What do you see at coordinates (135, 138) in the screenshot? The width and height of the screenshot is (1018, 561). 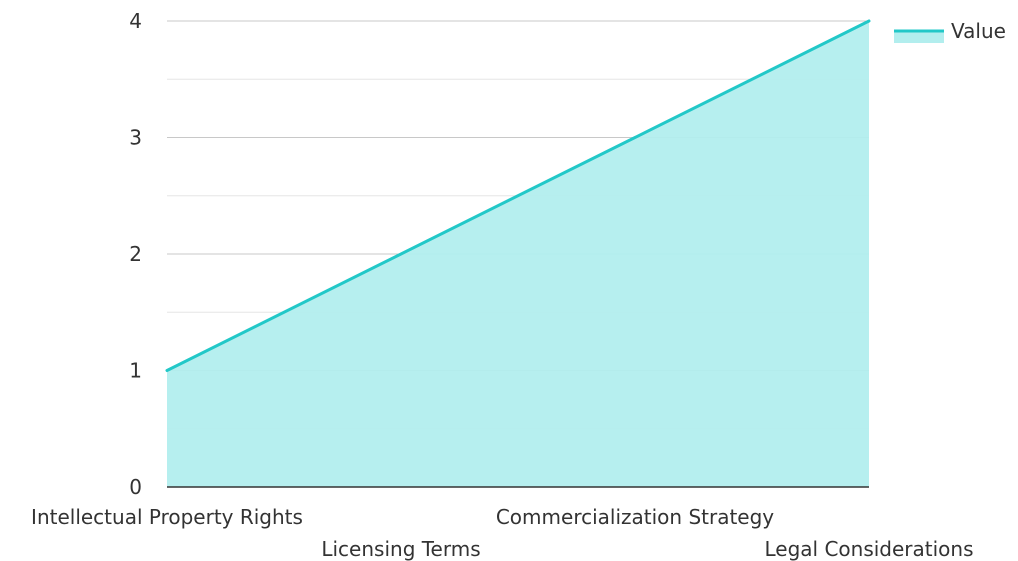 I see `y-tick-label: 3` at bounding box center [135, 138].